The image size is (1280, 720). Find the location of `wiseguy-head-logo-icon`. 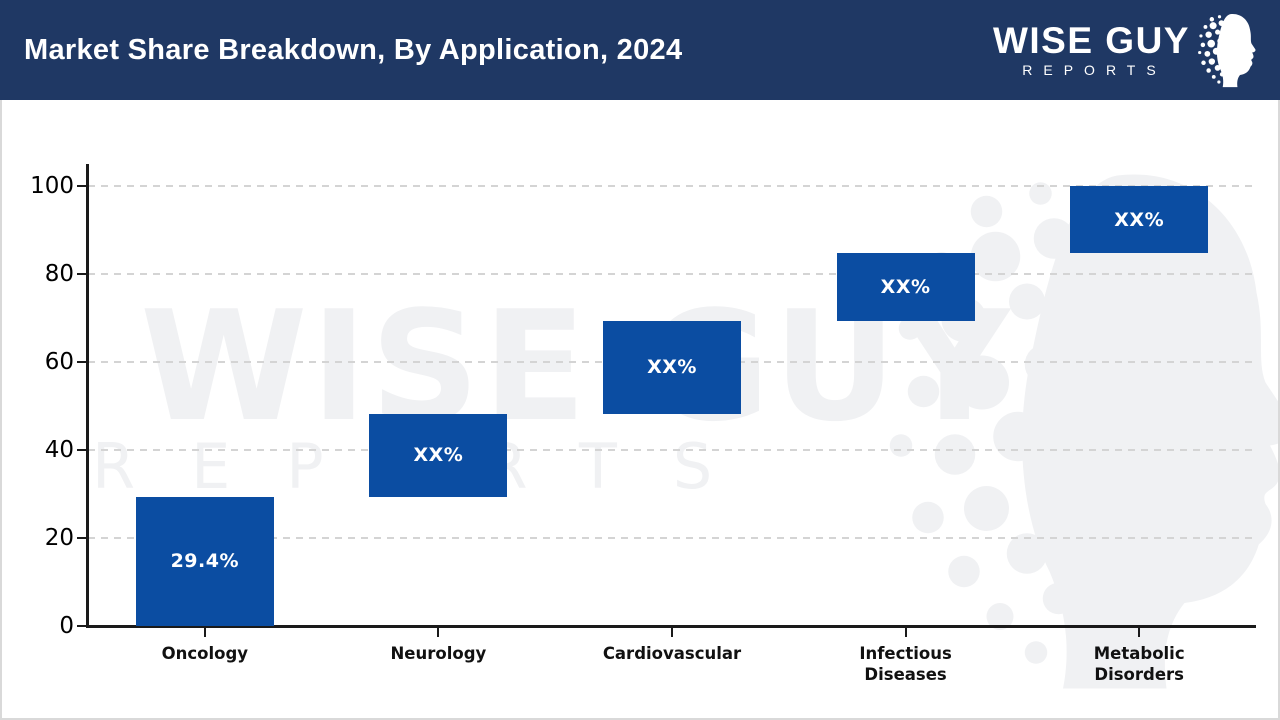

wiseguy-head-logo-icon is located at coordinates (1227, 51).